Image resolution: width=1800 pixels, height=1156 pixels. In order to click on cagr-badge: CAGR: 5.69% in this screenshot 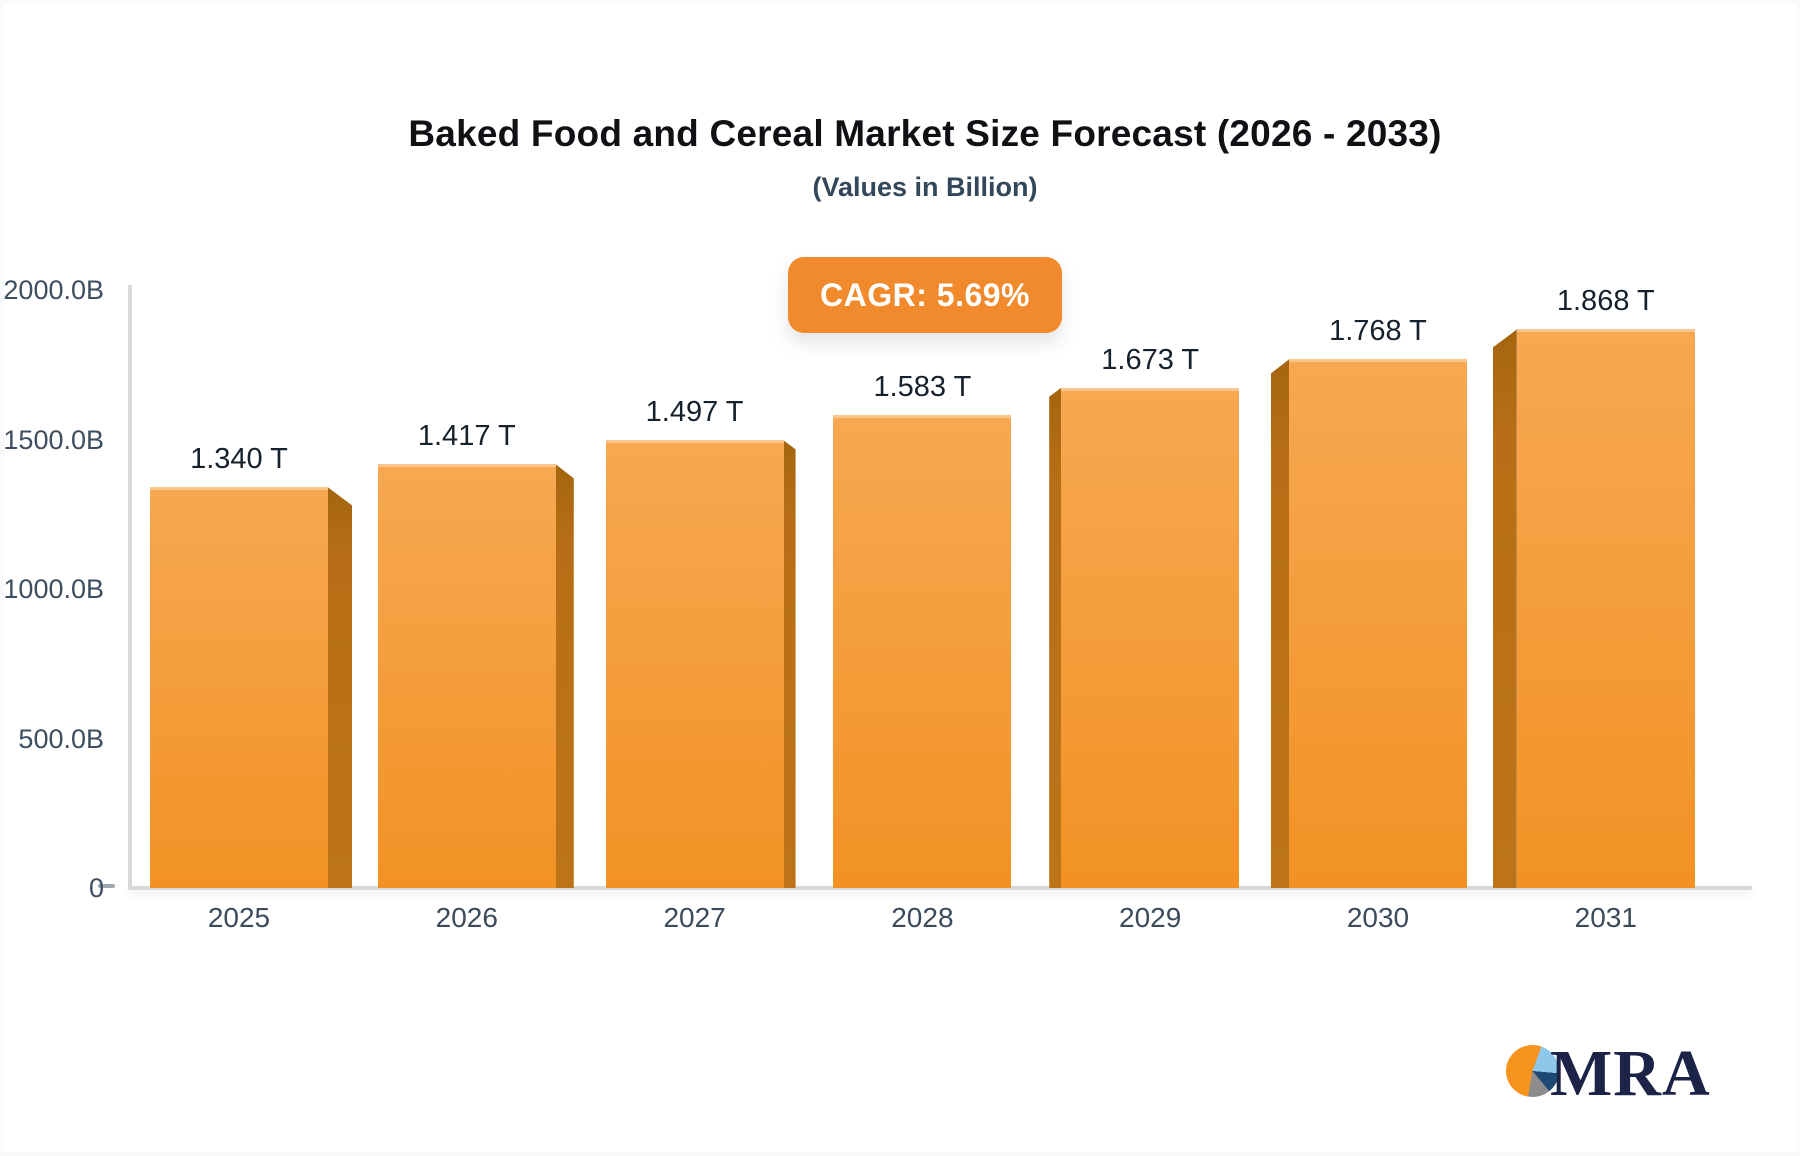, I will do `click(925, 295)`.